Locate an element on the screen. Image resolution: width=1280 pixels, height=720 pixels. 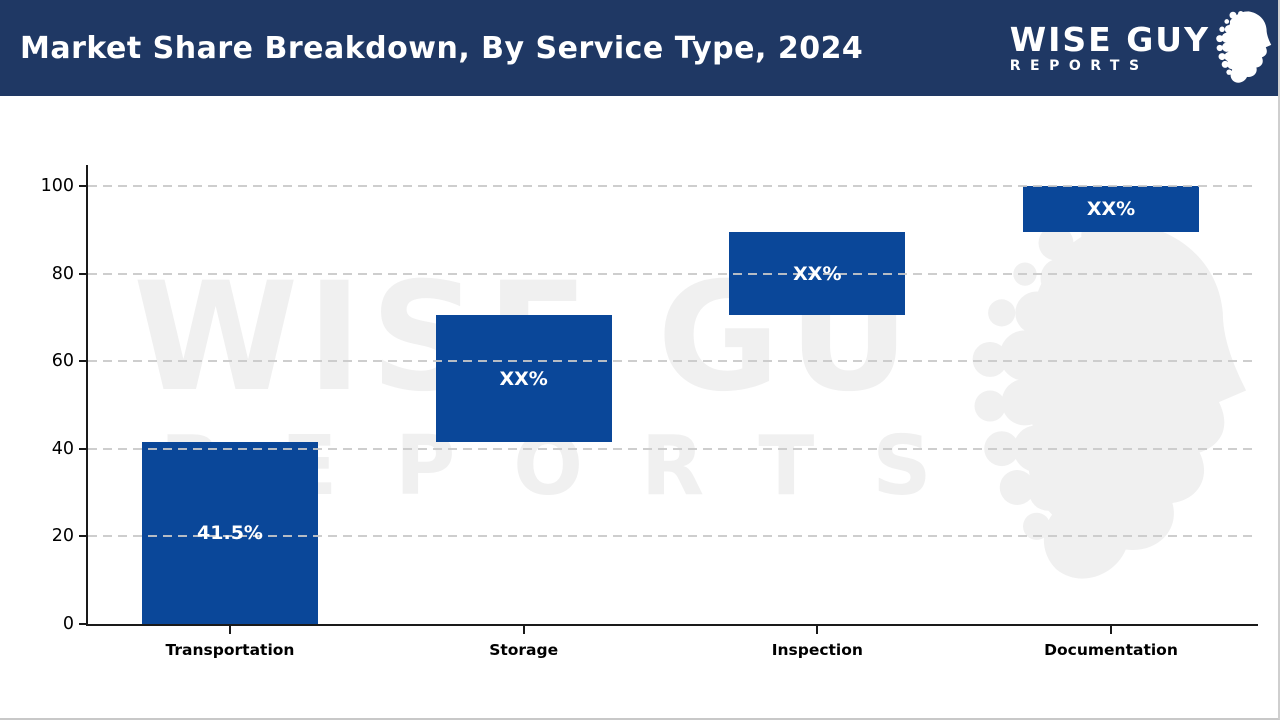
x-category-label-inspection: Inspection is located at coordinates (817, 650).